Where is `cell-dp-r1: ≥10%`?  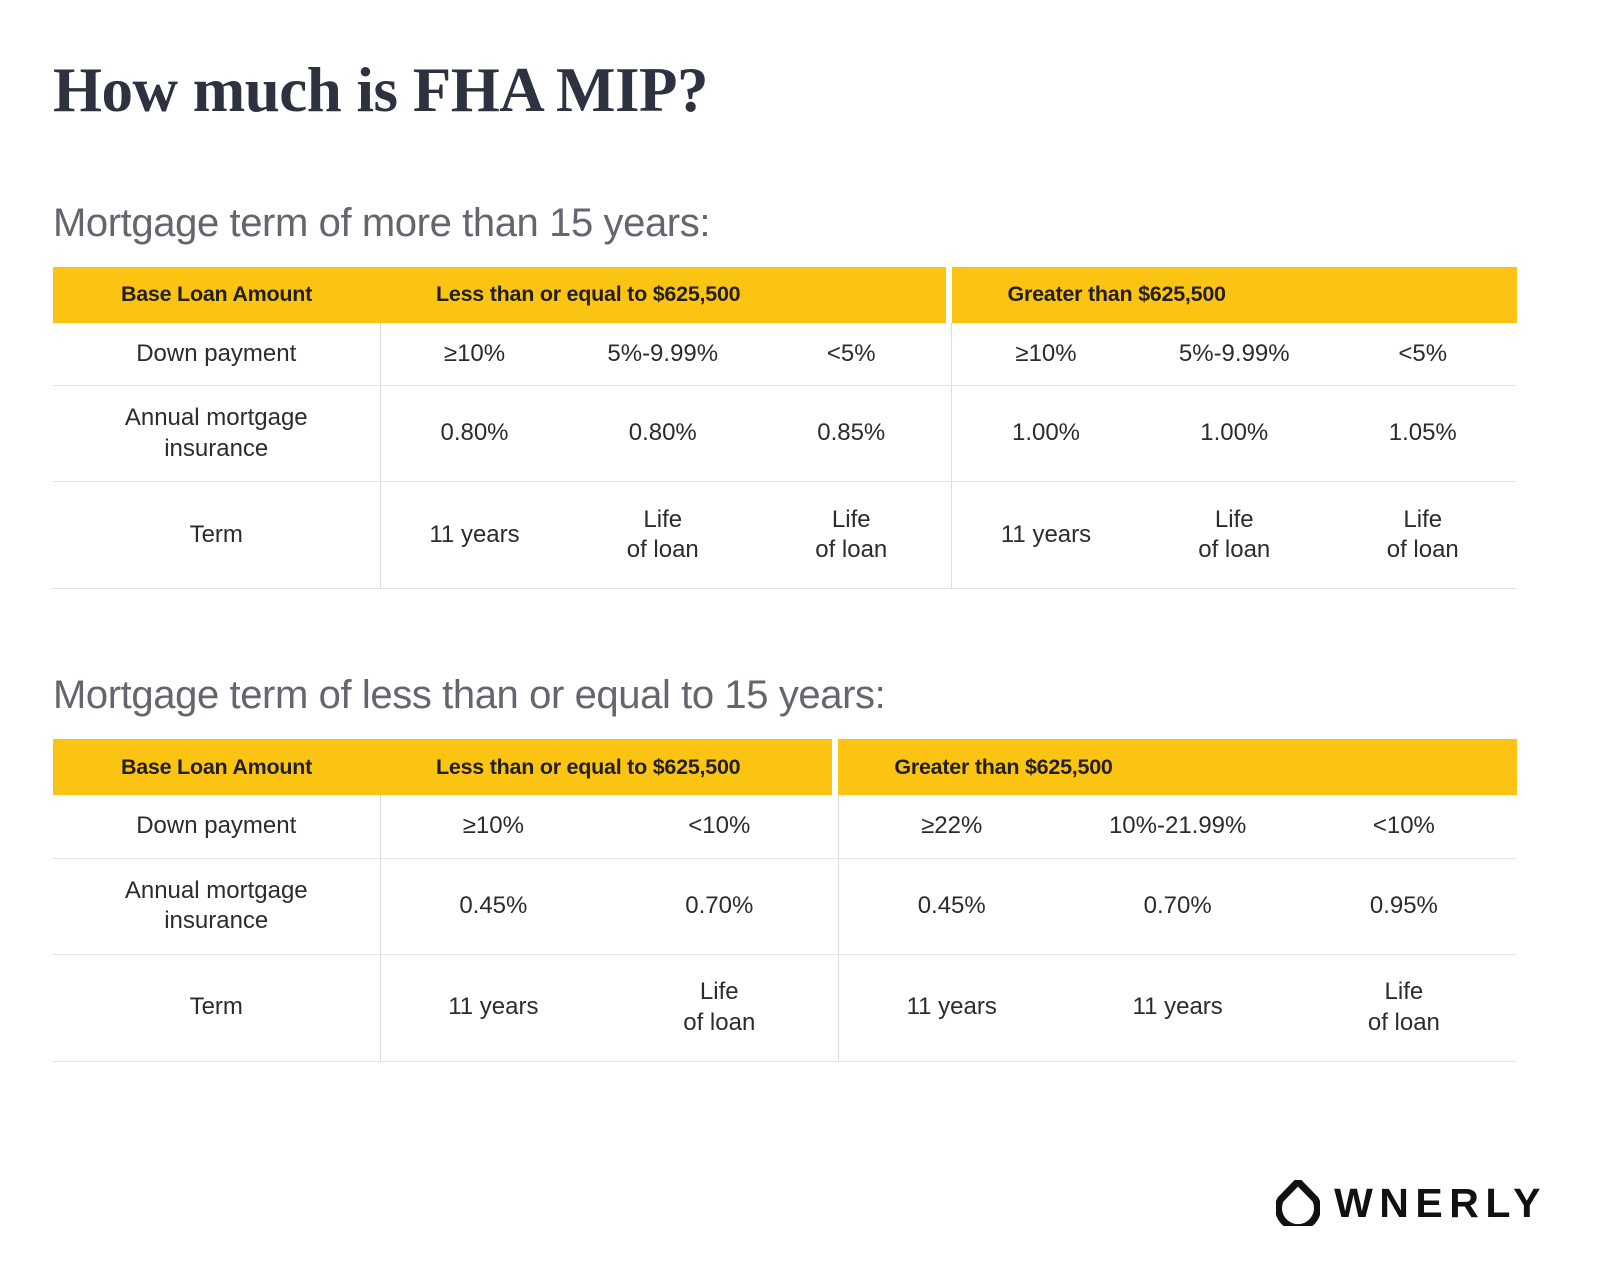 cell-dp-r1: ≥10% is located at coordinates (1045, 354).